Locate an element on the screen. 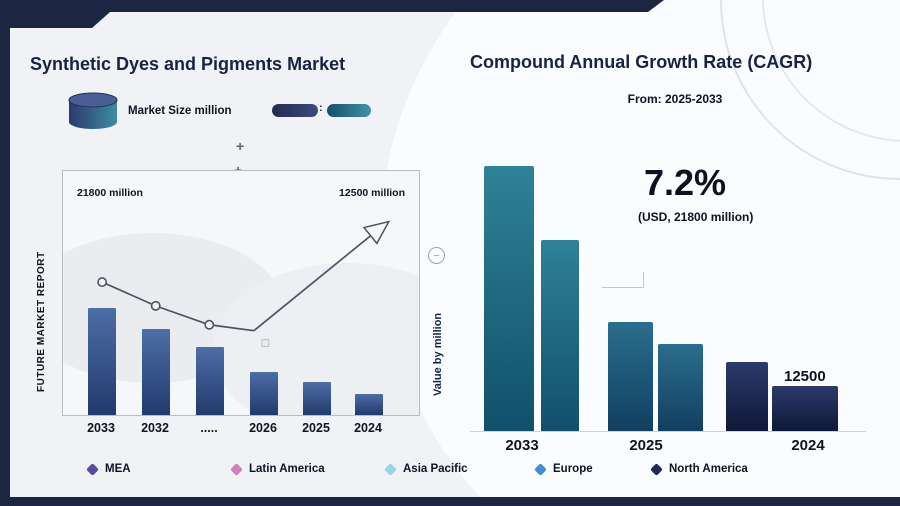 The width and height of the screenshot is (900, 506). legend-item-north-america: North America is located at coordinates (699, 469).